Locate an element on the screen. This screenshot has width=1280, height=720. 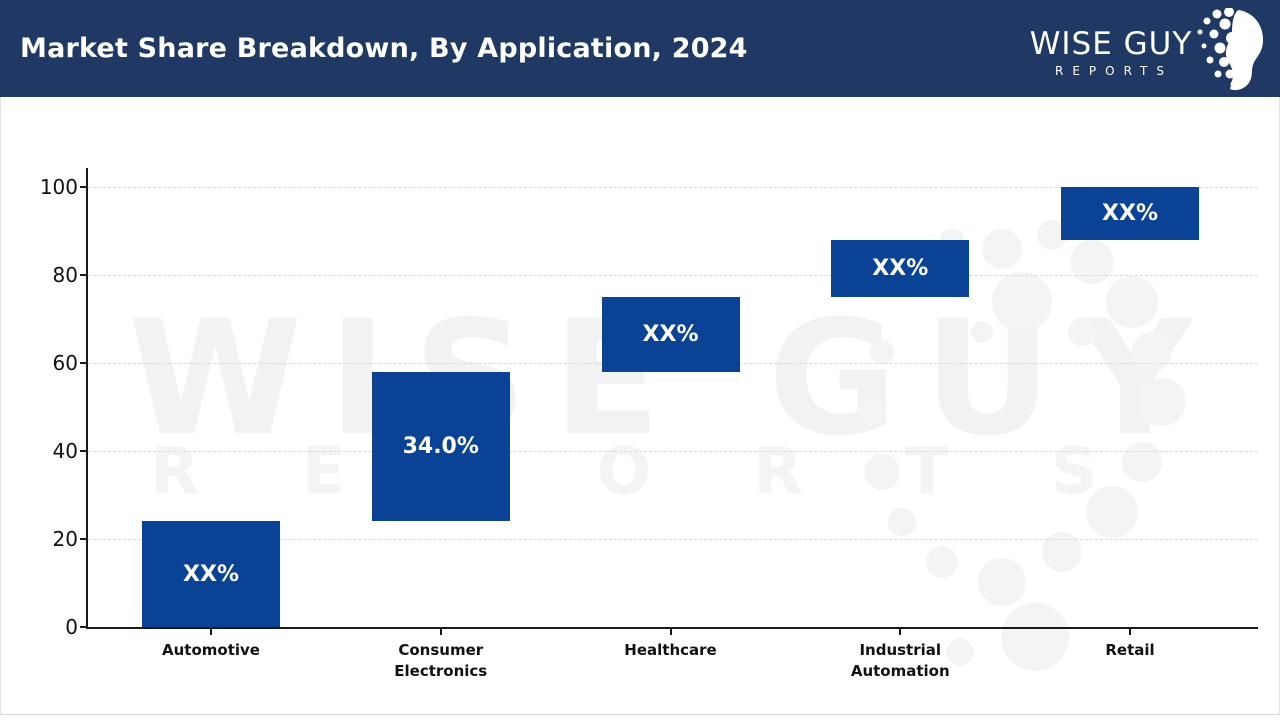
y-tick-label: 0 is located at coordinates (71, 627).